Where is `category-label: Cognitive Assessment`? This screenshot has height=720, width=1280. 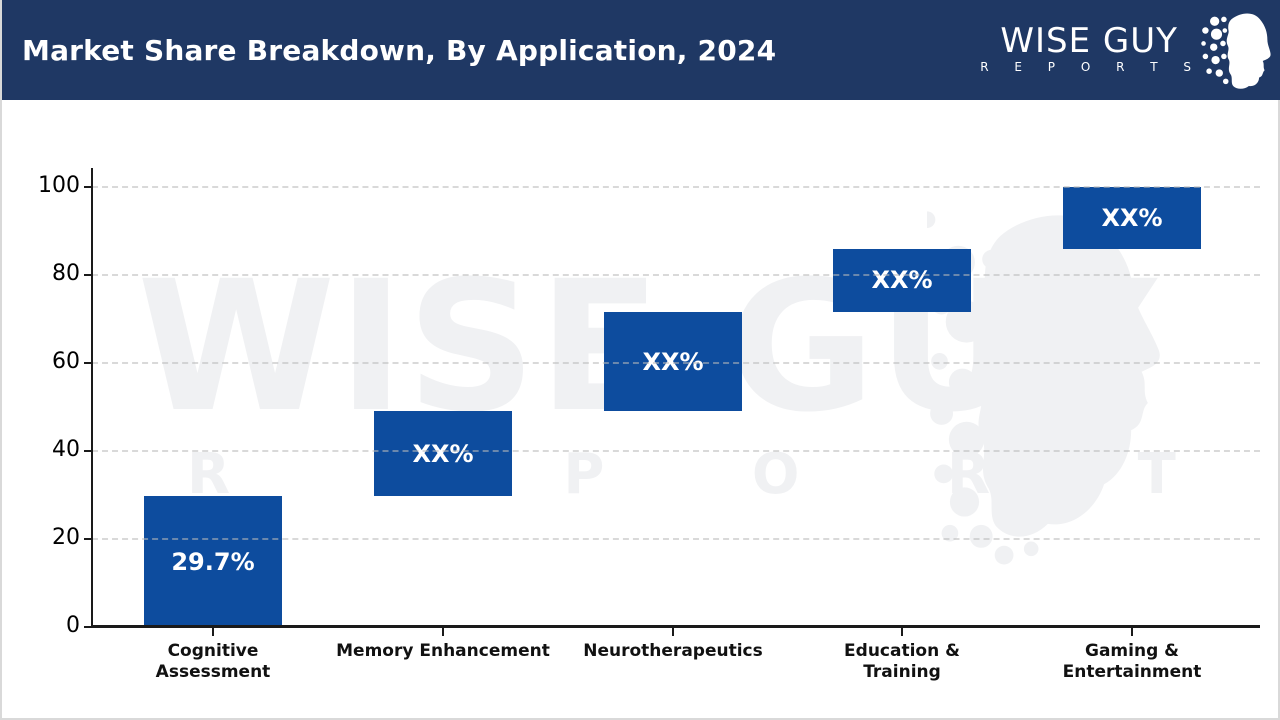 category-label: Cognitive Assessment is located at coordinates (213, 662).